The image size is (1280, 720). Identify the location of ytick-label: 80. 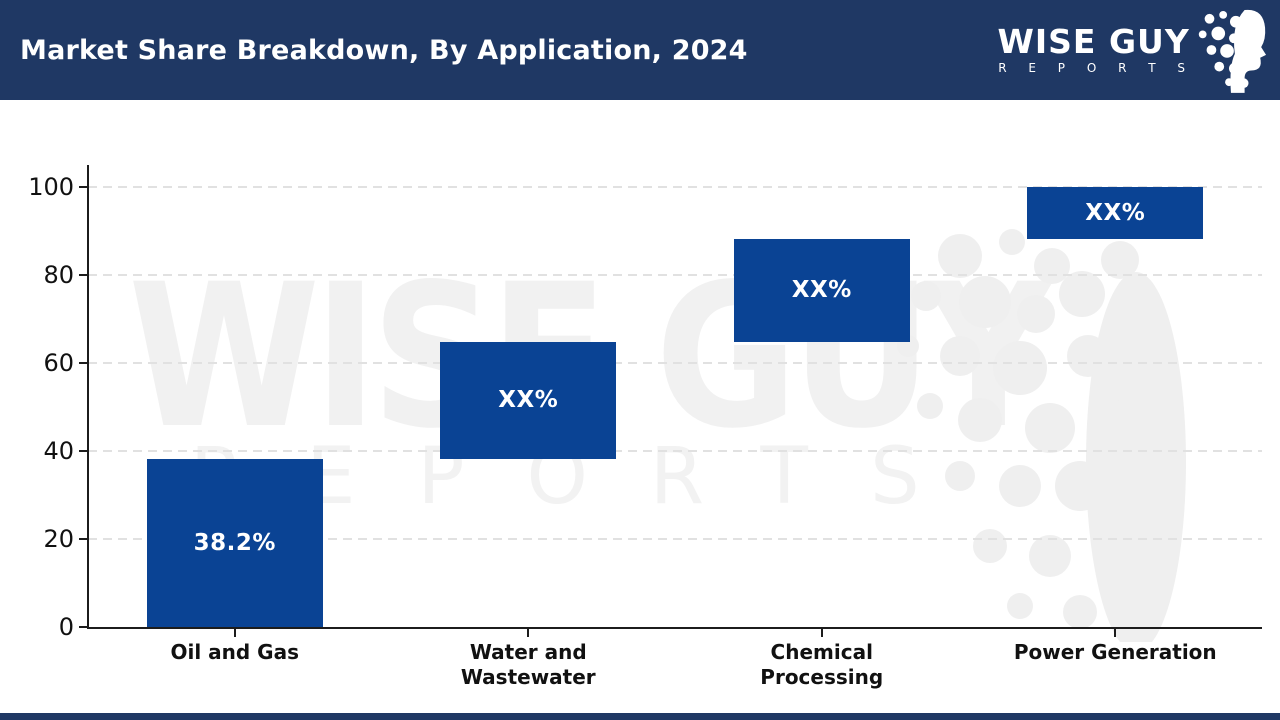
(58, 275).